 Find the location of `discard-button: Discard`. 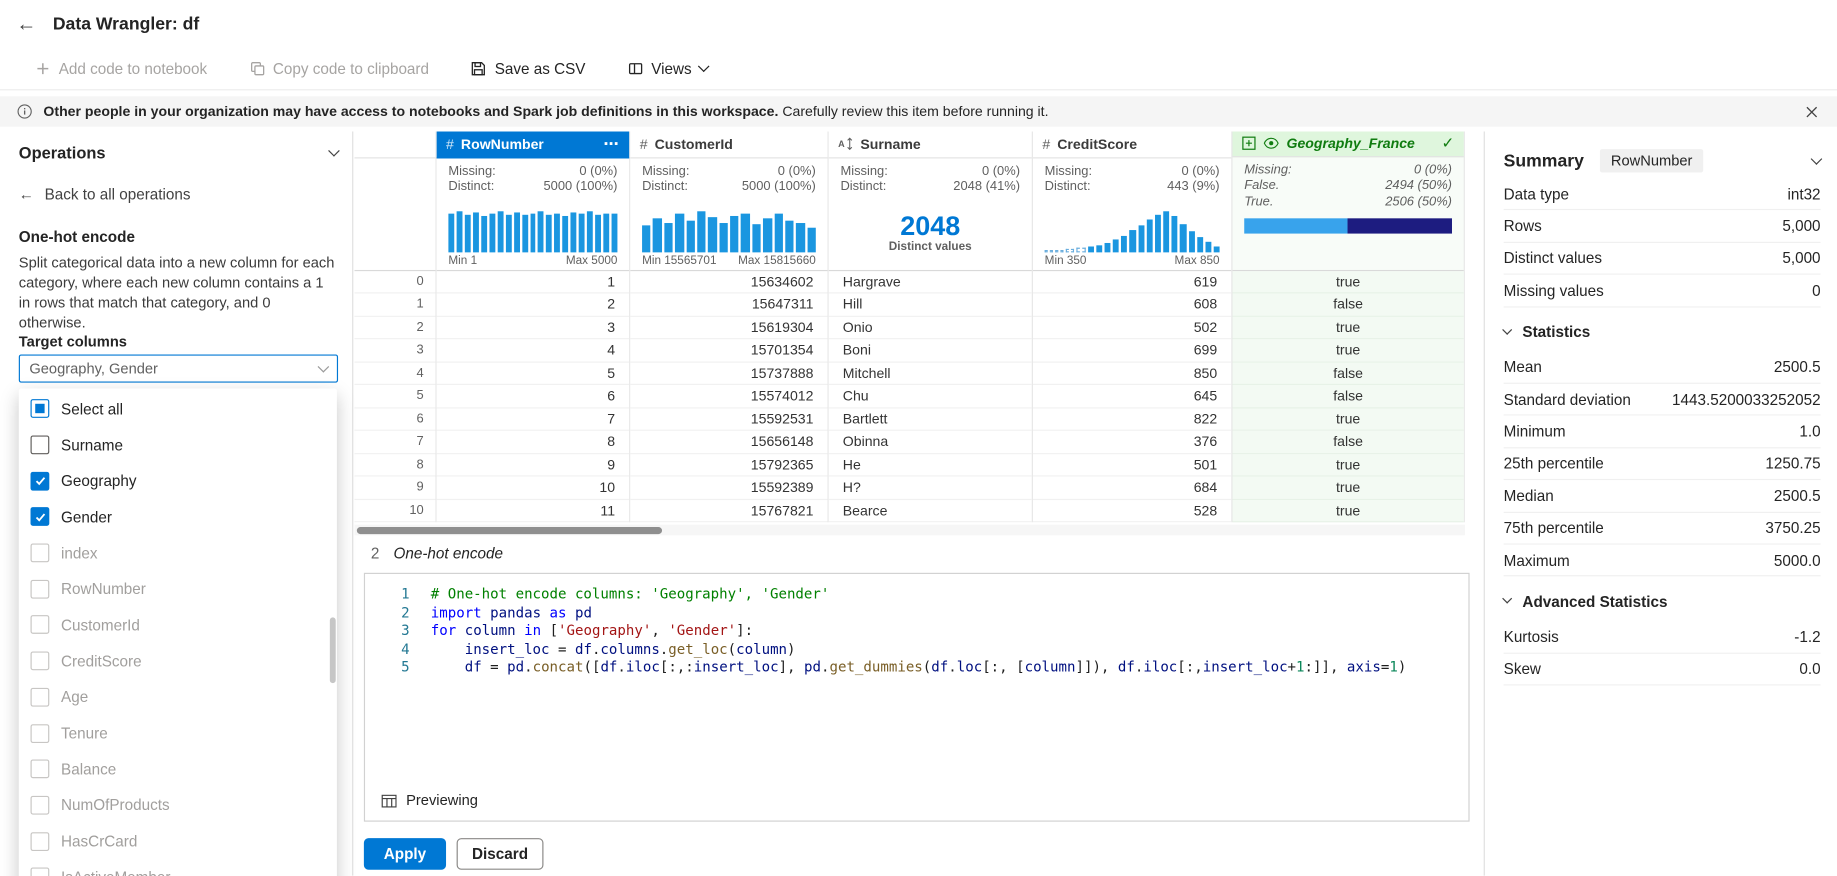

discard-button: Discard is located at coordinates (500, 854).